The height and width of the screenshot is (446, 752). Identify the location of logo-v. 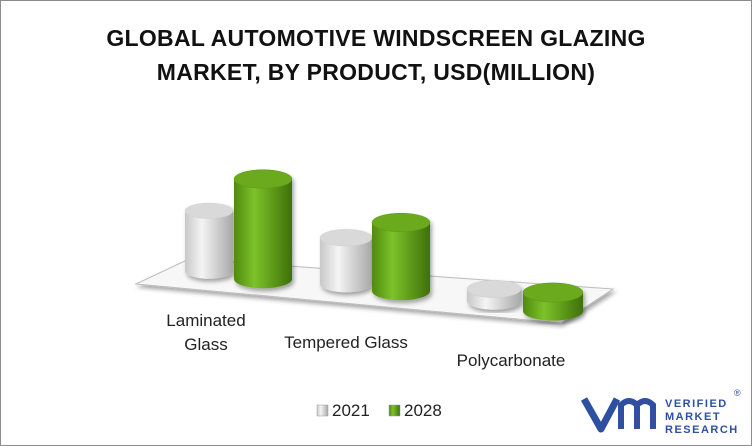
(600, 415).